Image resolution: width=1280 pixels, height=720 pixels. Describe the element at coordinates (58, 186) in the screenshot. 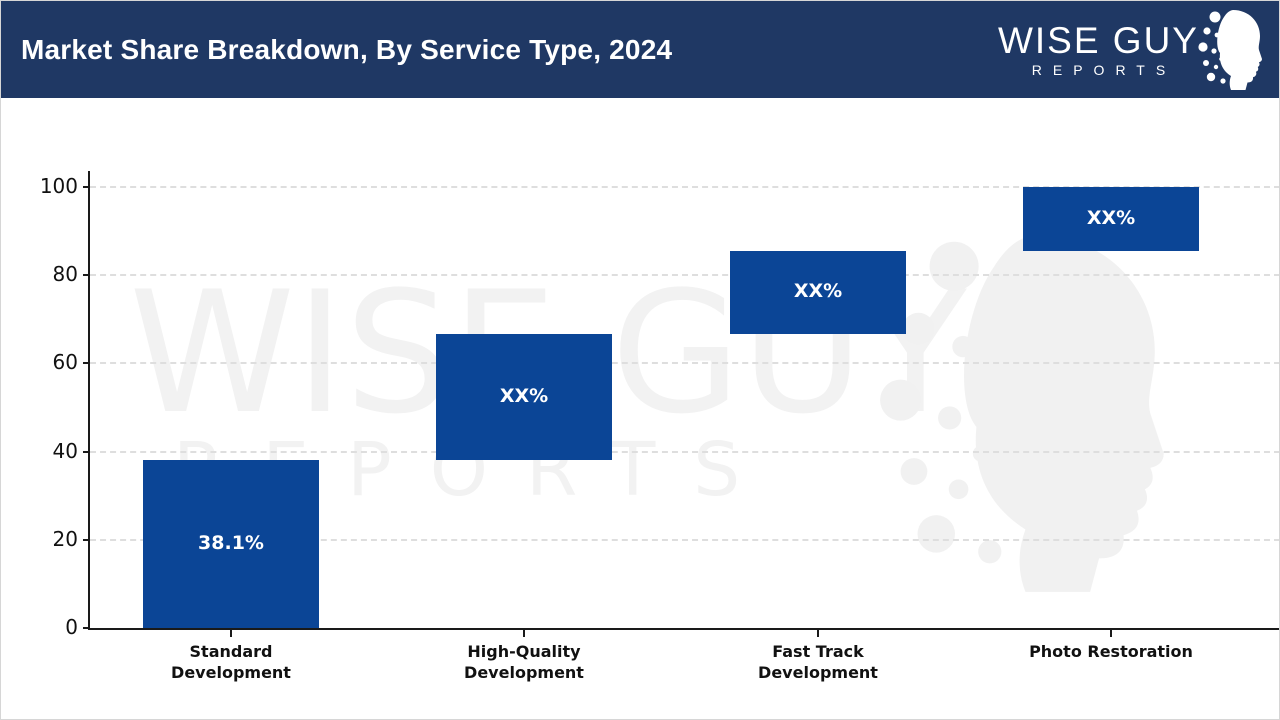

I see `y-tick-label-100: 100` at that location.